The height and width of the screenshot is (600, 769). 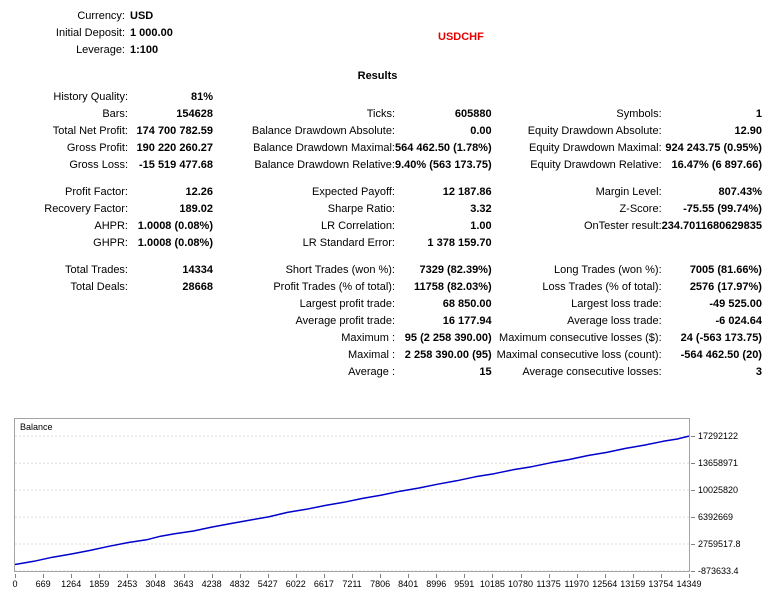 What do you see at coordinates (436, 584) in the screenshot?
I see `x-axis-label: 8996` at bounding box center [436, 584].